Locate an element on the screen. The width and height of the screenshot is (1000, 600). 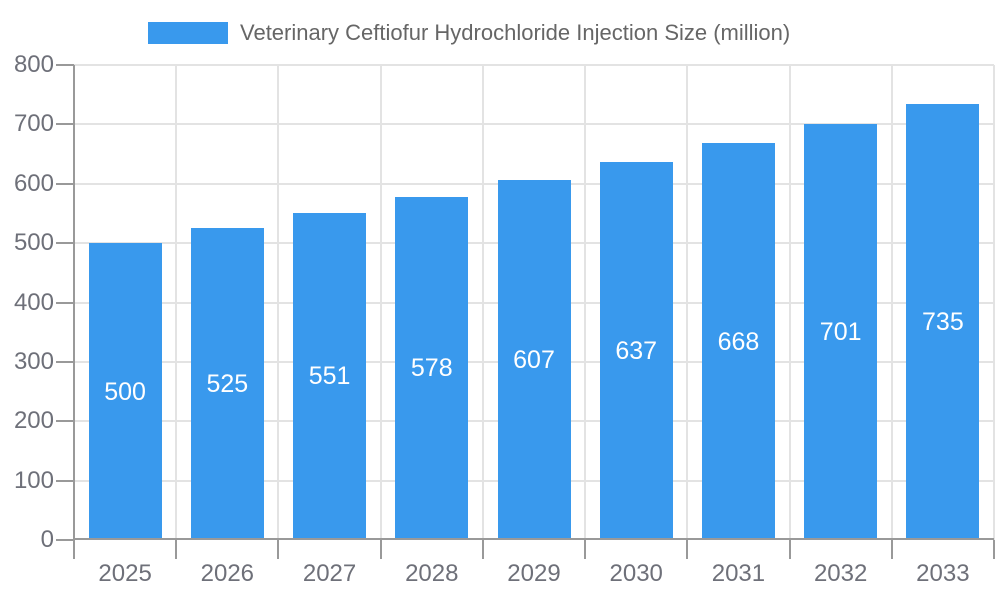
bar: 578 is located at coordinates (432, 367).